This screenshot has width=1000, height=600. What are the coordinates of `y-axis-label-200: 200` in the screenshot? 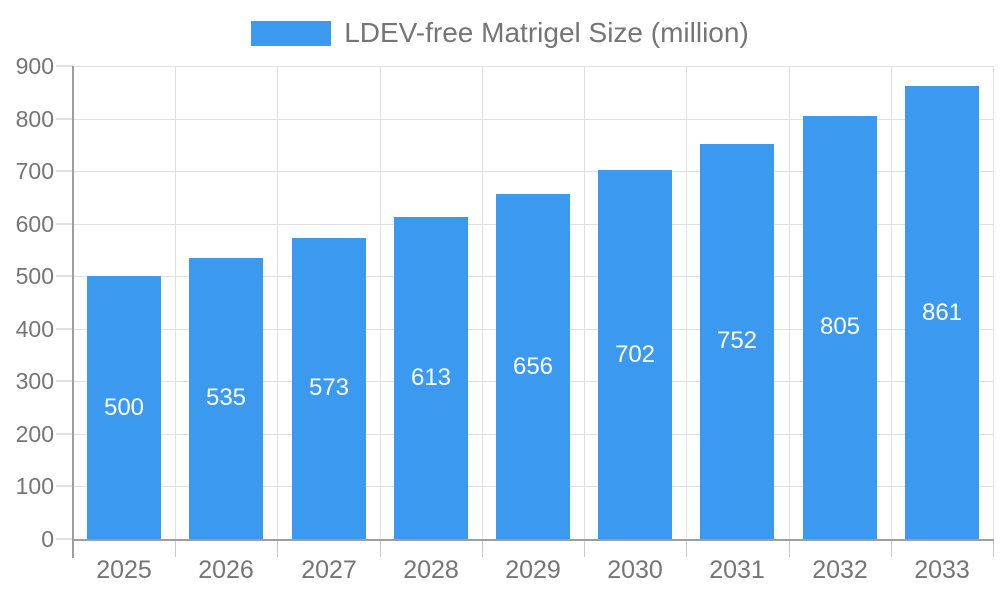 It's located at (34, 434).